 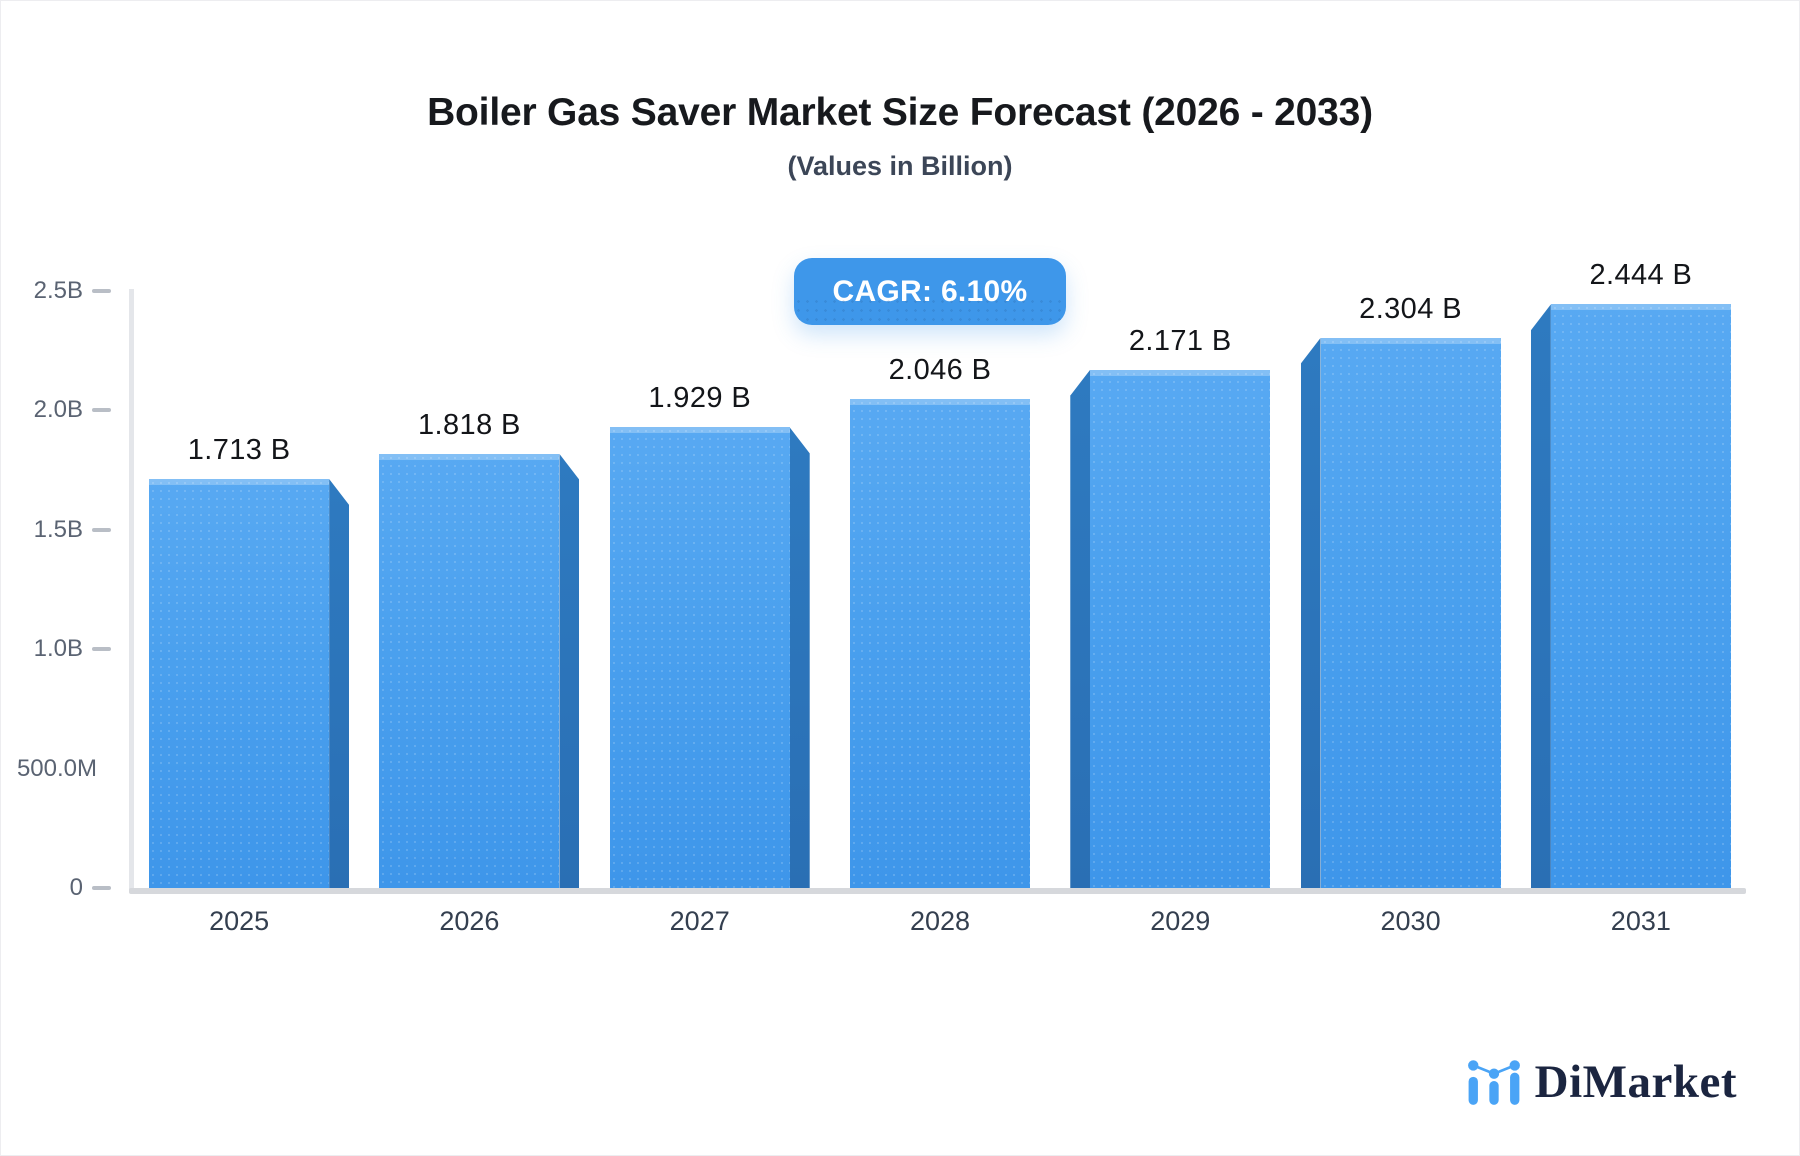 I want to click on chart-subtitle: (Values in Billion), so click(x=900, y=166).